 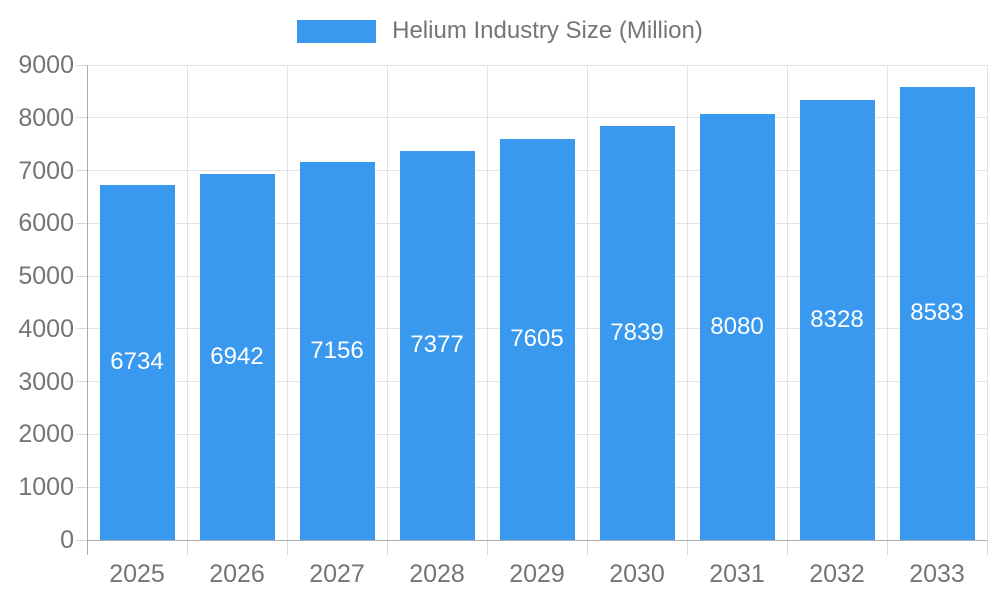 What do you see at coordinates (46, 328) in the screenshot?
I see `y-axis-label: 4000` at bounding box center [46, 328].